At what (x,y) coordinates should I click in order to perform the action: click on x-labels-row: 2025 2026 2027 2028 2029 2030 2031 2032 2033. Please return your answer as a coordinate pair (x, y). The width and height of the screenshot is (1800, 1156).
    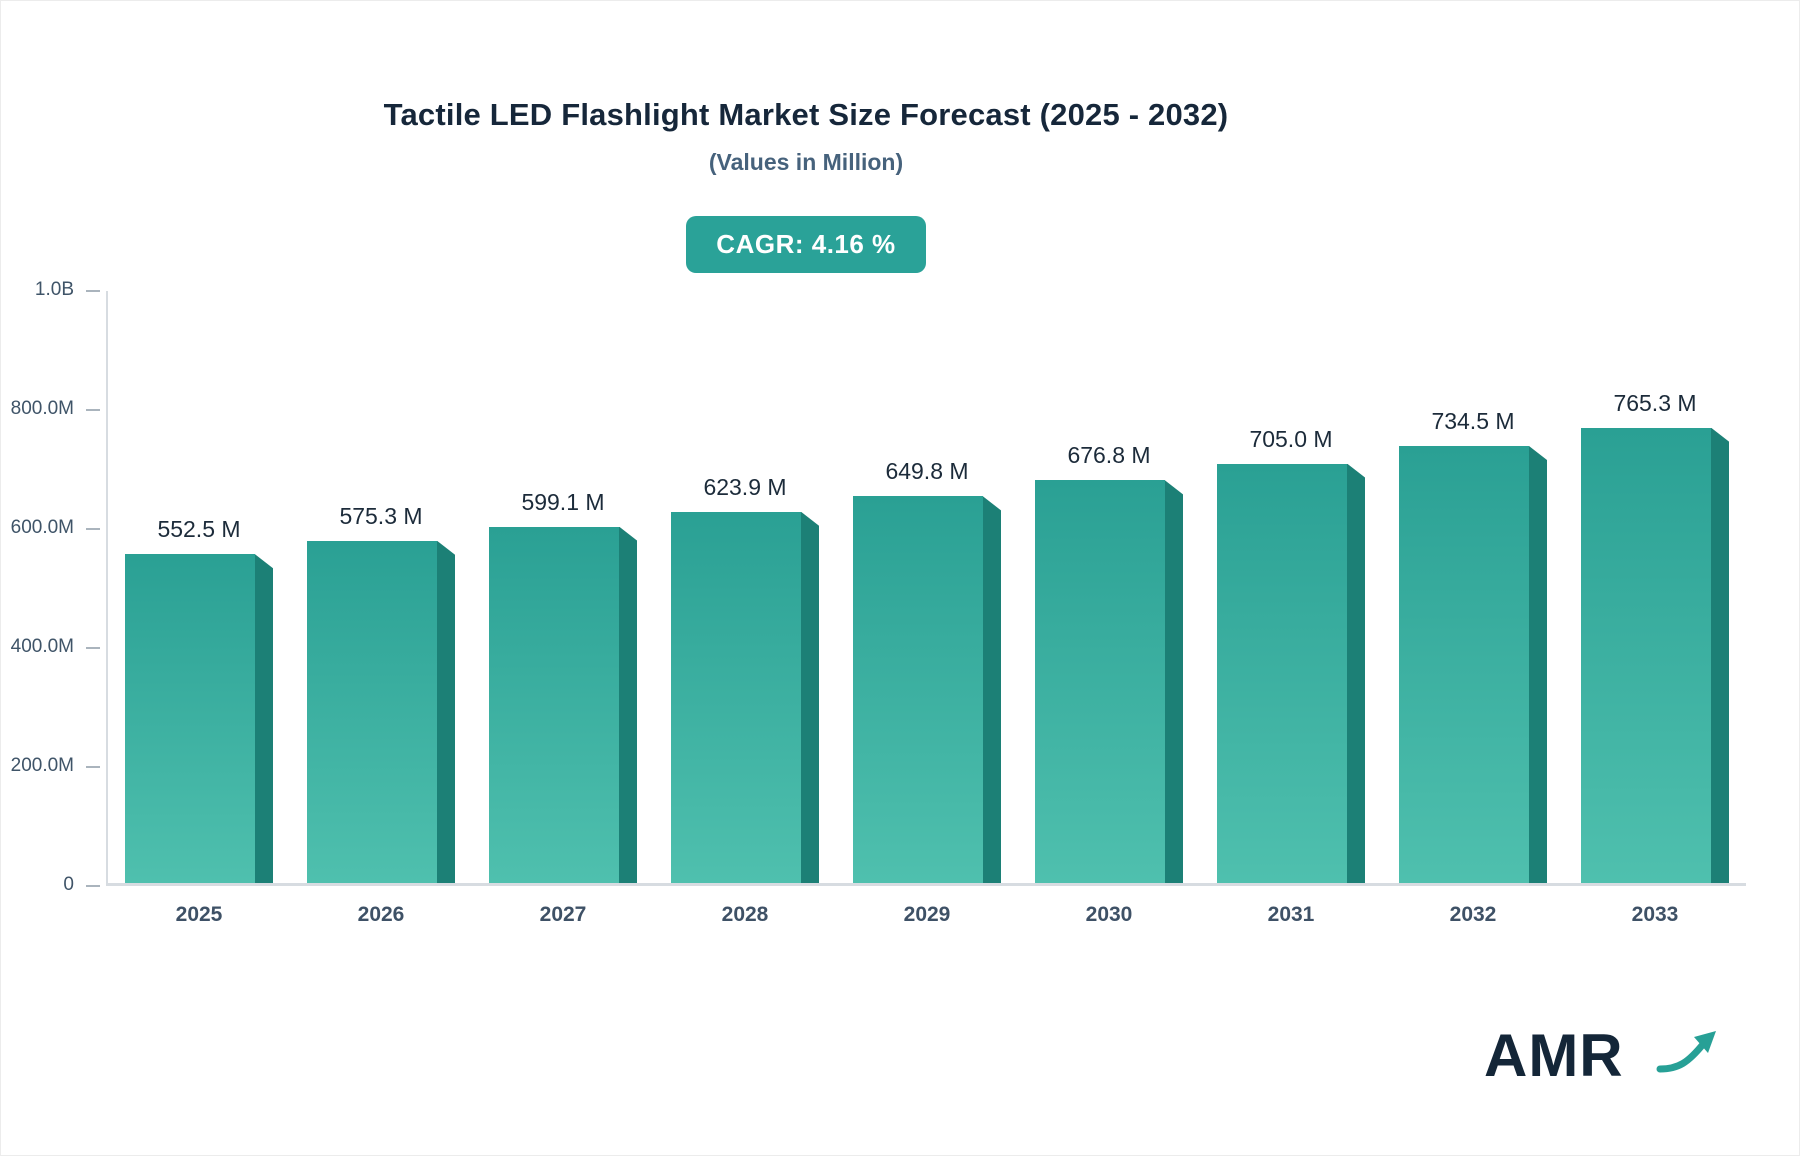
    Looking at the image, I should click on (927, 915).